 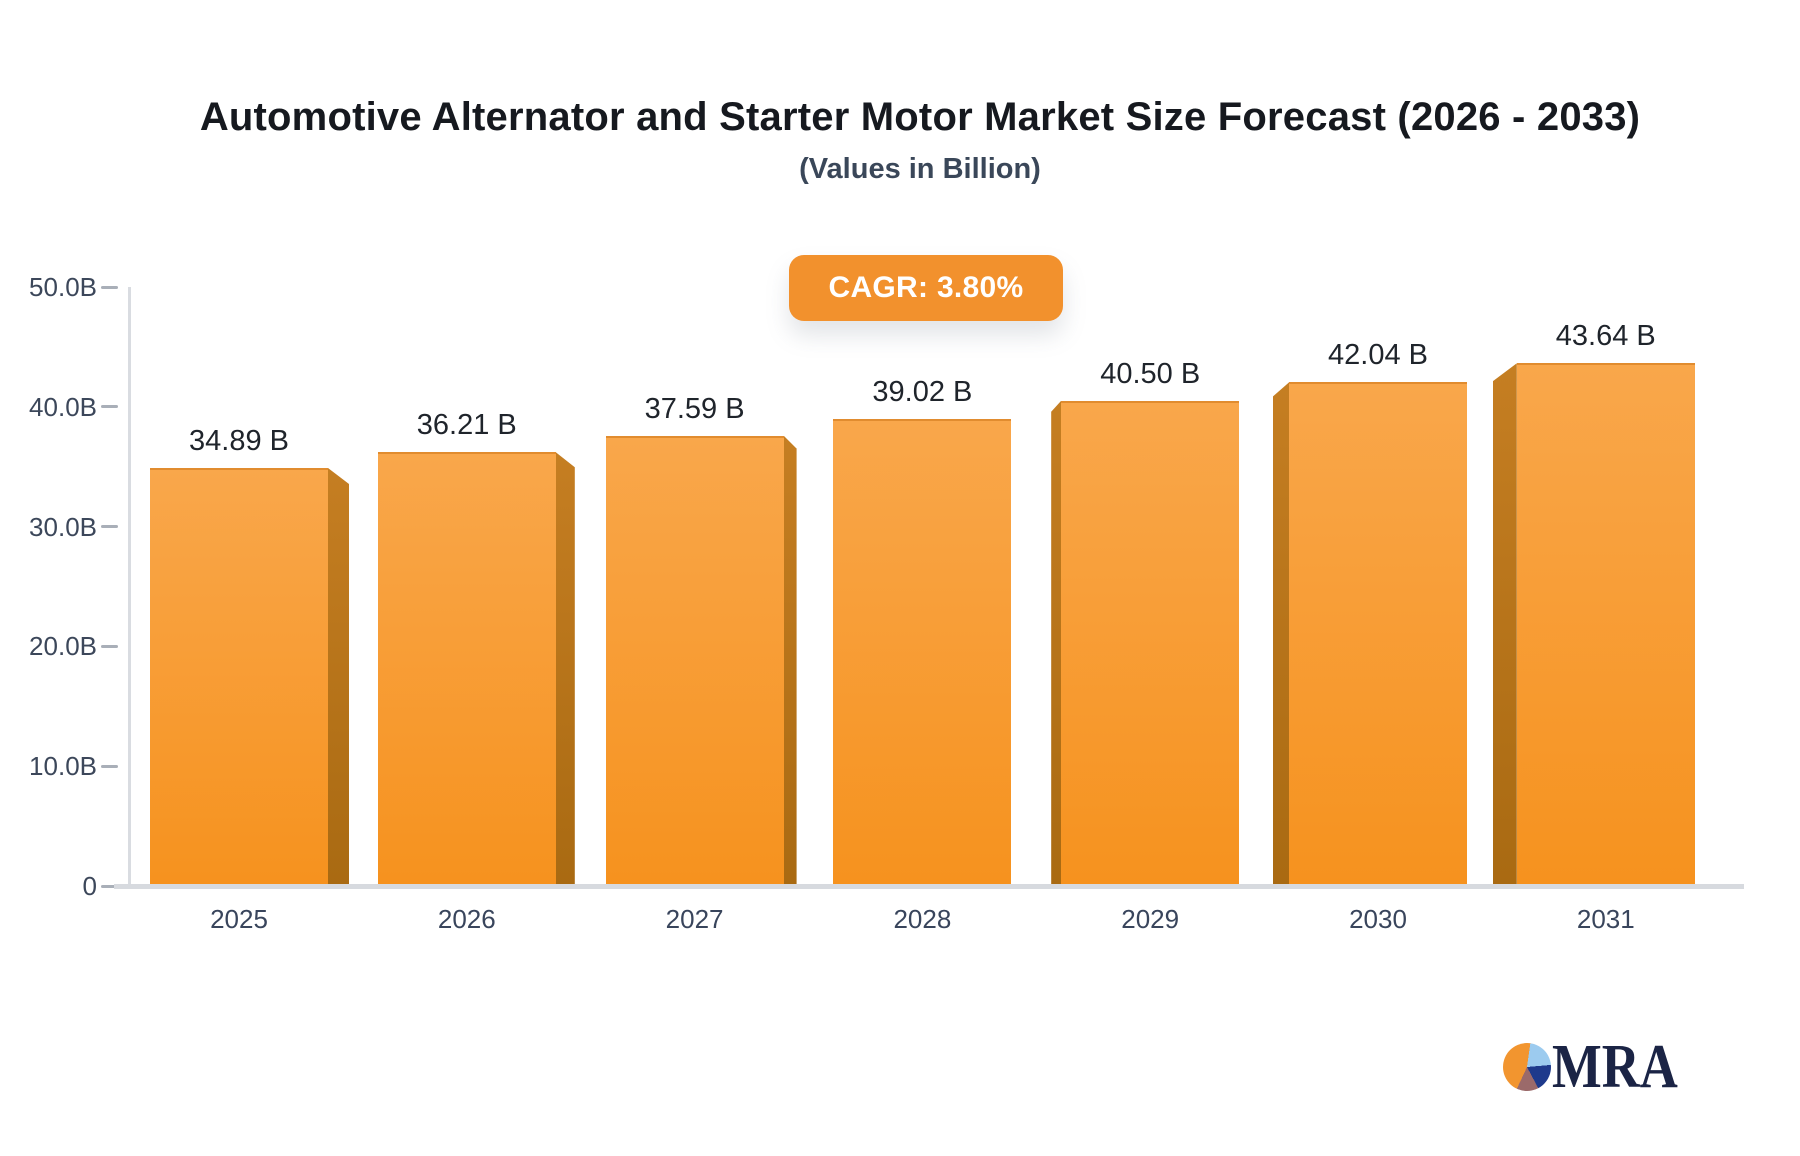 What do you see at coordinates (466, 669) in the screenshot?
I see `bar-2026` at bounding box center [466, 669].